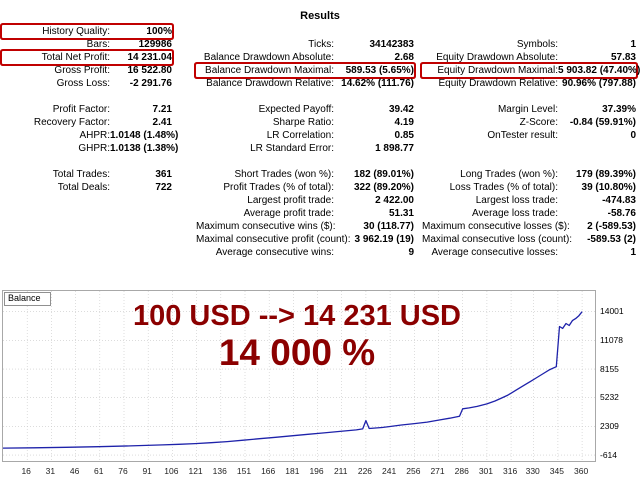  Describe the element at coordinates (581, 471) in the screenshot. I see `x-tick-label: 360` at that location.